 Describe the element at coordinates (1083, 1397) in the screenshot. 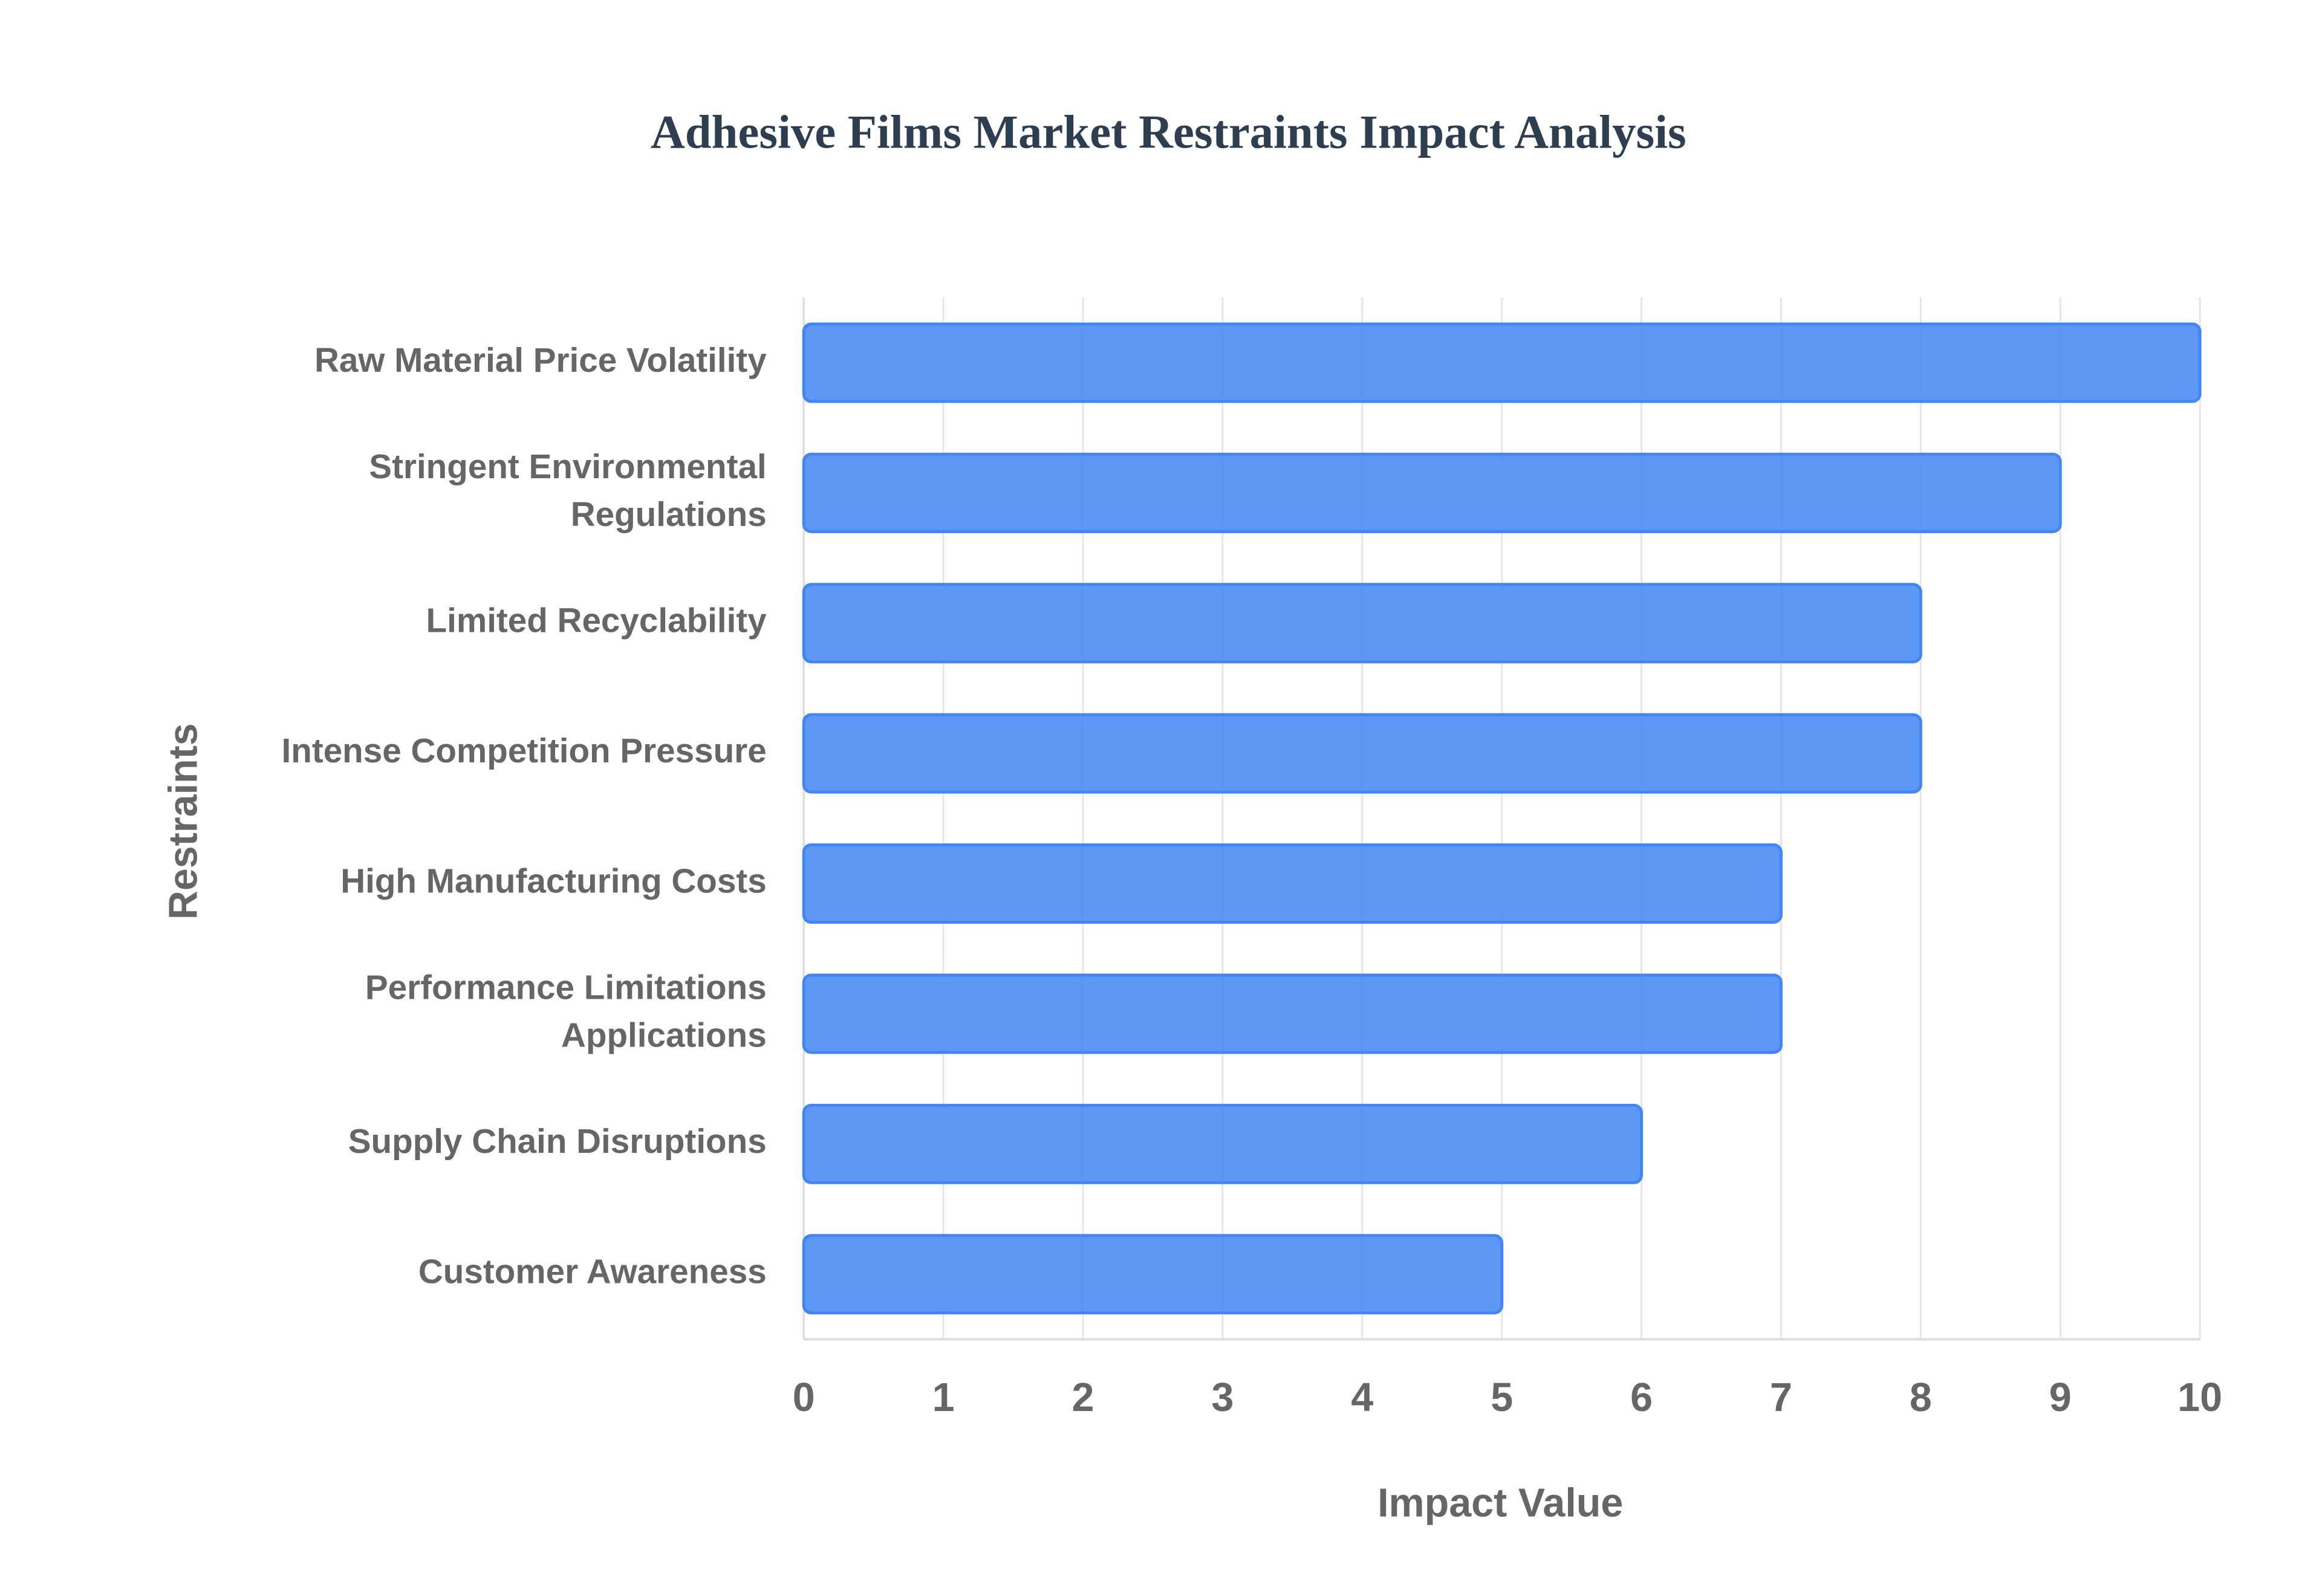

I see `x-tick-label: 2` at that location.